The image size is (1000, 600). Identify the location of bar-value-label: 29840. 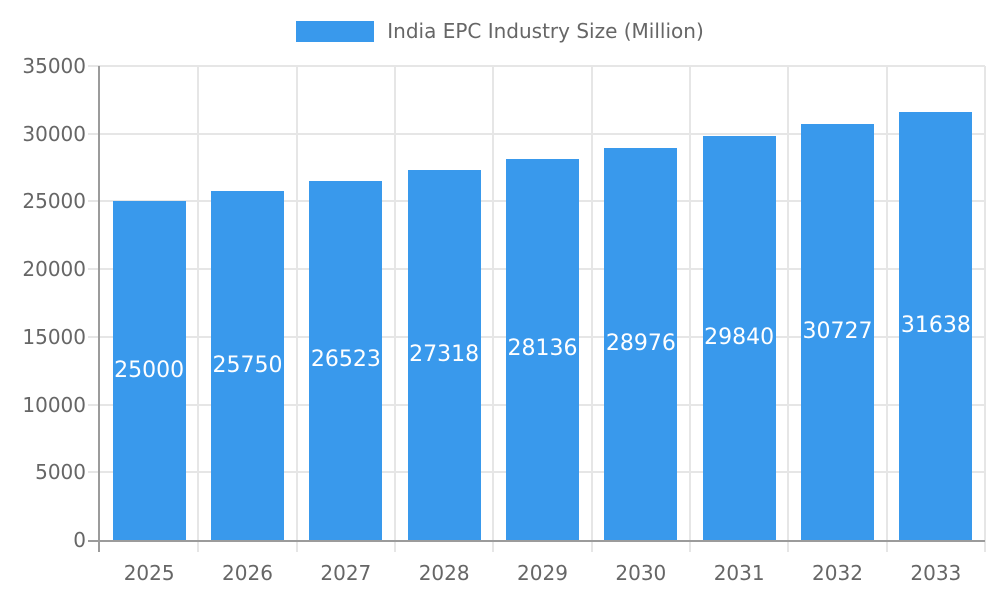
(739, 337).